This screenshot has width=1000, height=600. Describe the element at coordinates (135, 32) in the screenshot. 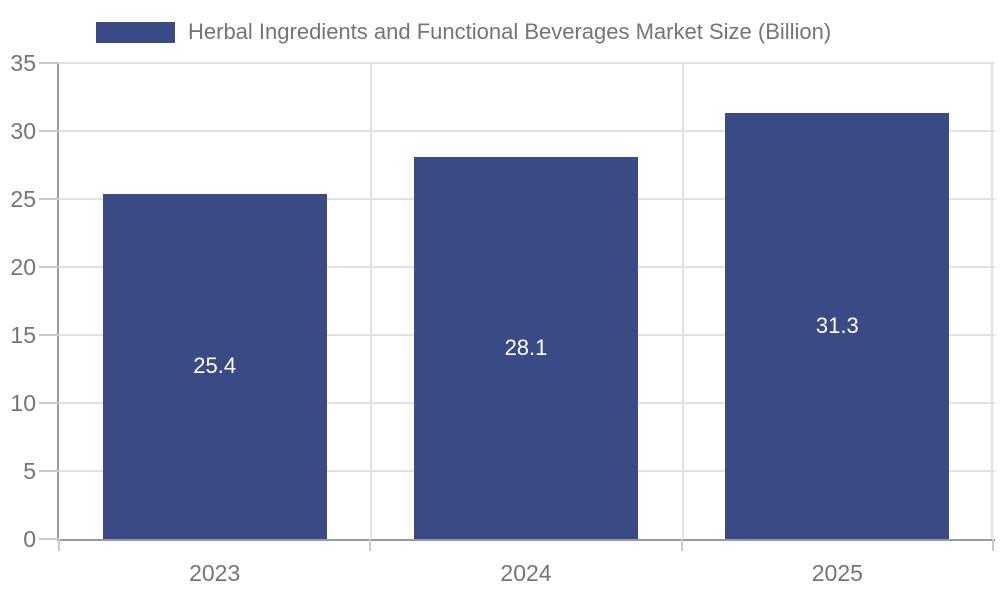

I see `legend-swatch` at that location.